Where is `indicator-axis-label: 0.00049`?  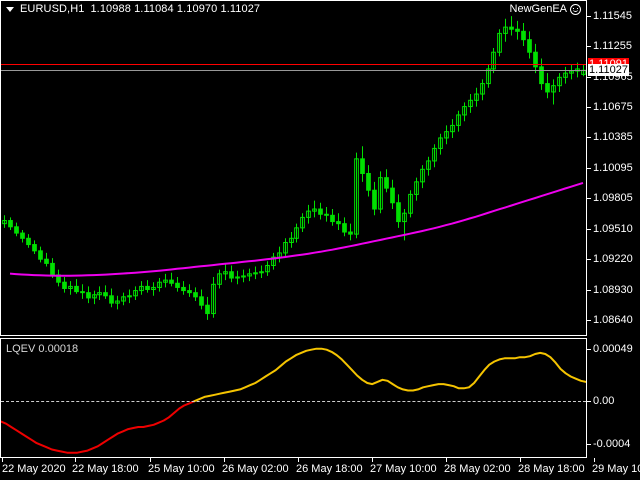
indicator-axis-label: 0.00049 is located at coordinates (613, 349).